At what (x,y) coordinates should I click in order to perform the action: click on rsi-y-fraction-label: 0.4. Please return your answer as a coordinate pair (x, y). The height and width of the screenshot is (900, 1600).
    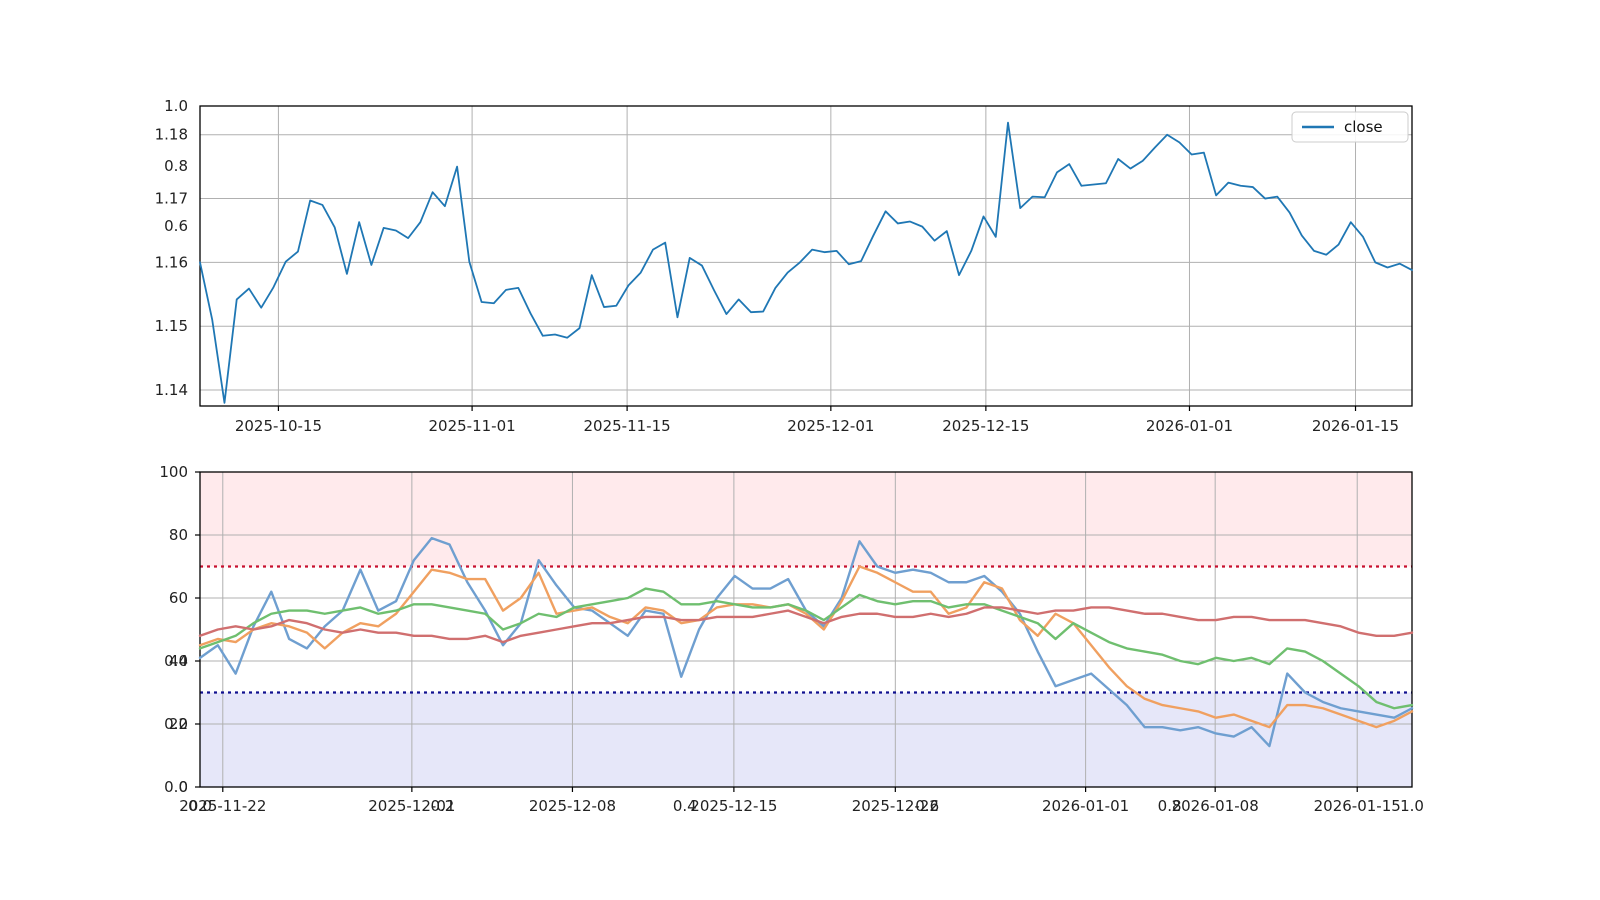
    Looking at the image, I should click on (176, 661).